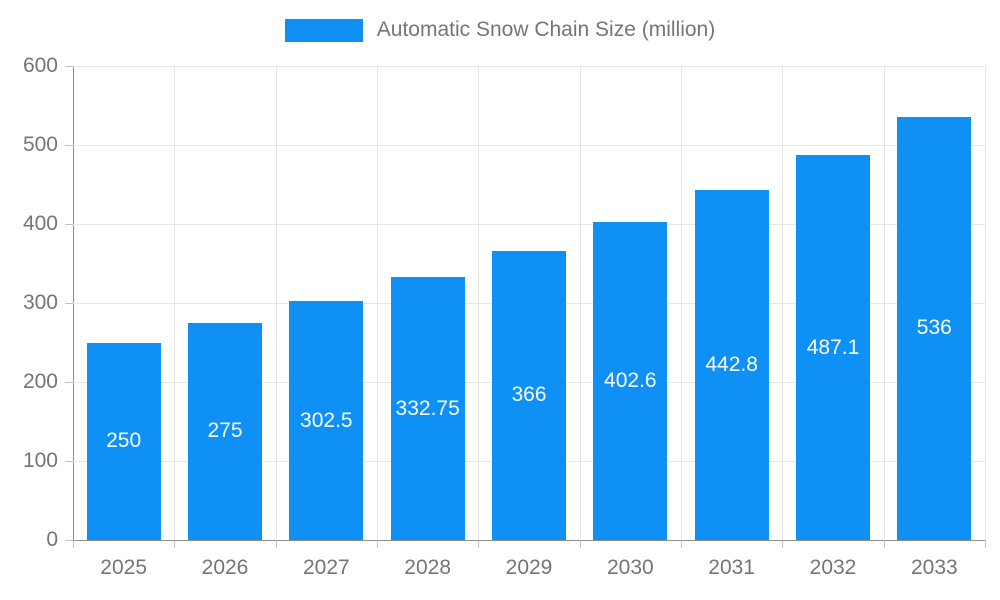  Describe the element at coordinates (40, 144) in the screenshot. I see `y-tick-label: 500` at that location.